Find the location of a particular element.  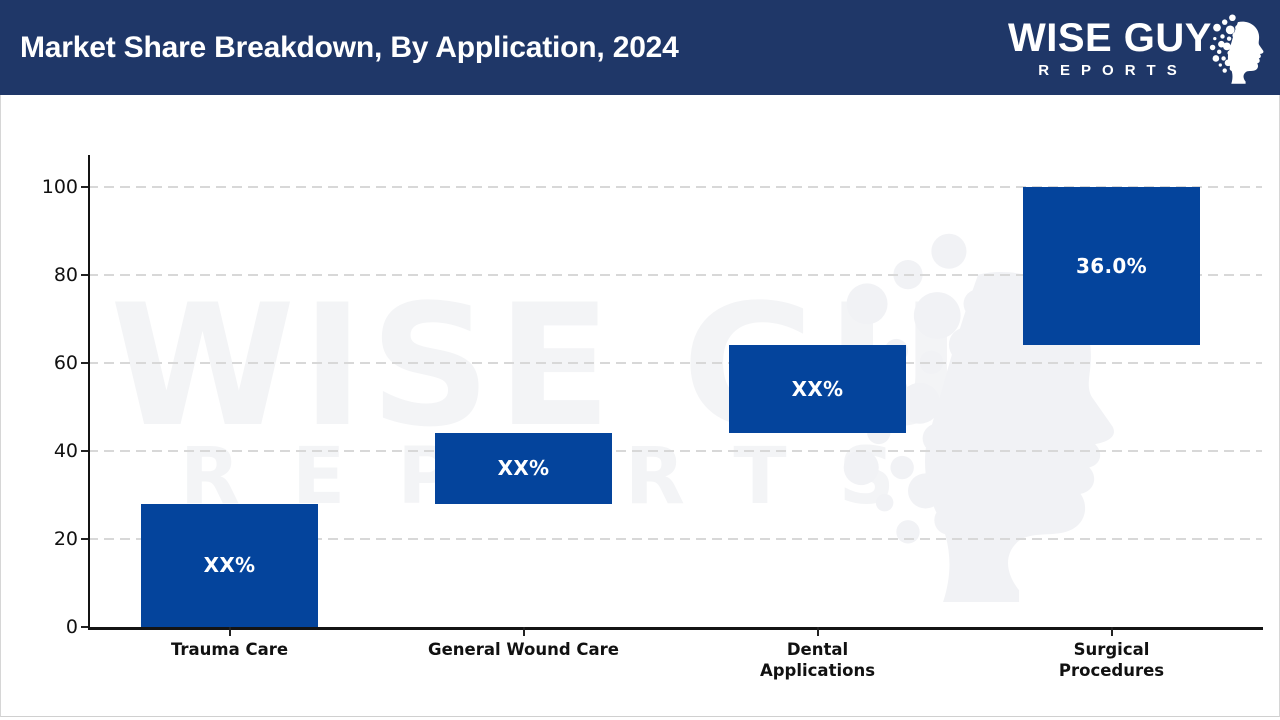

y-axis-tick-label: 100 is located at coordinates (59, 186).